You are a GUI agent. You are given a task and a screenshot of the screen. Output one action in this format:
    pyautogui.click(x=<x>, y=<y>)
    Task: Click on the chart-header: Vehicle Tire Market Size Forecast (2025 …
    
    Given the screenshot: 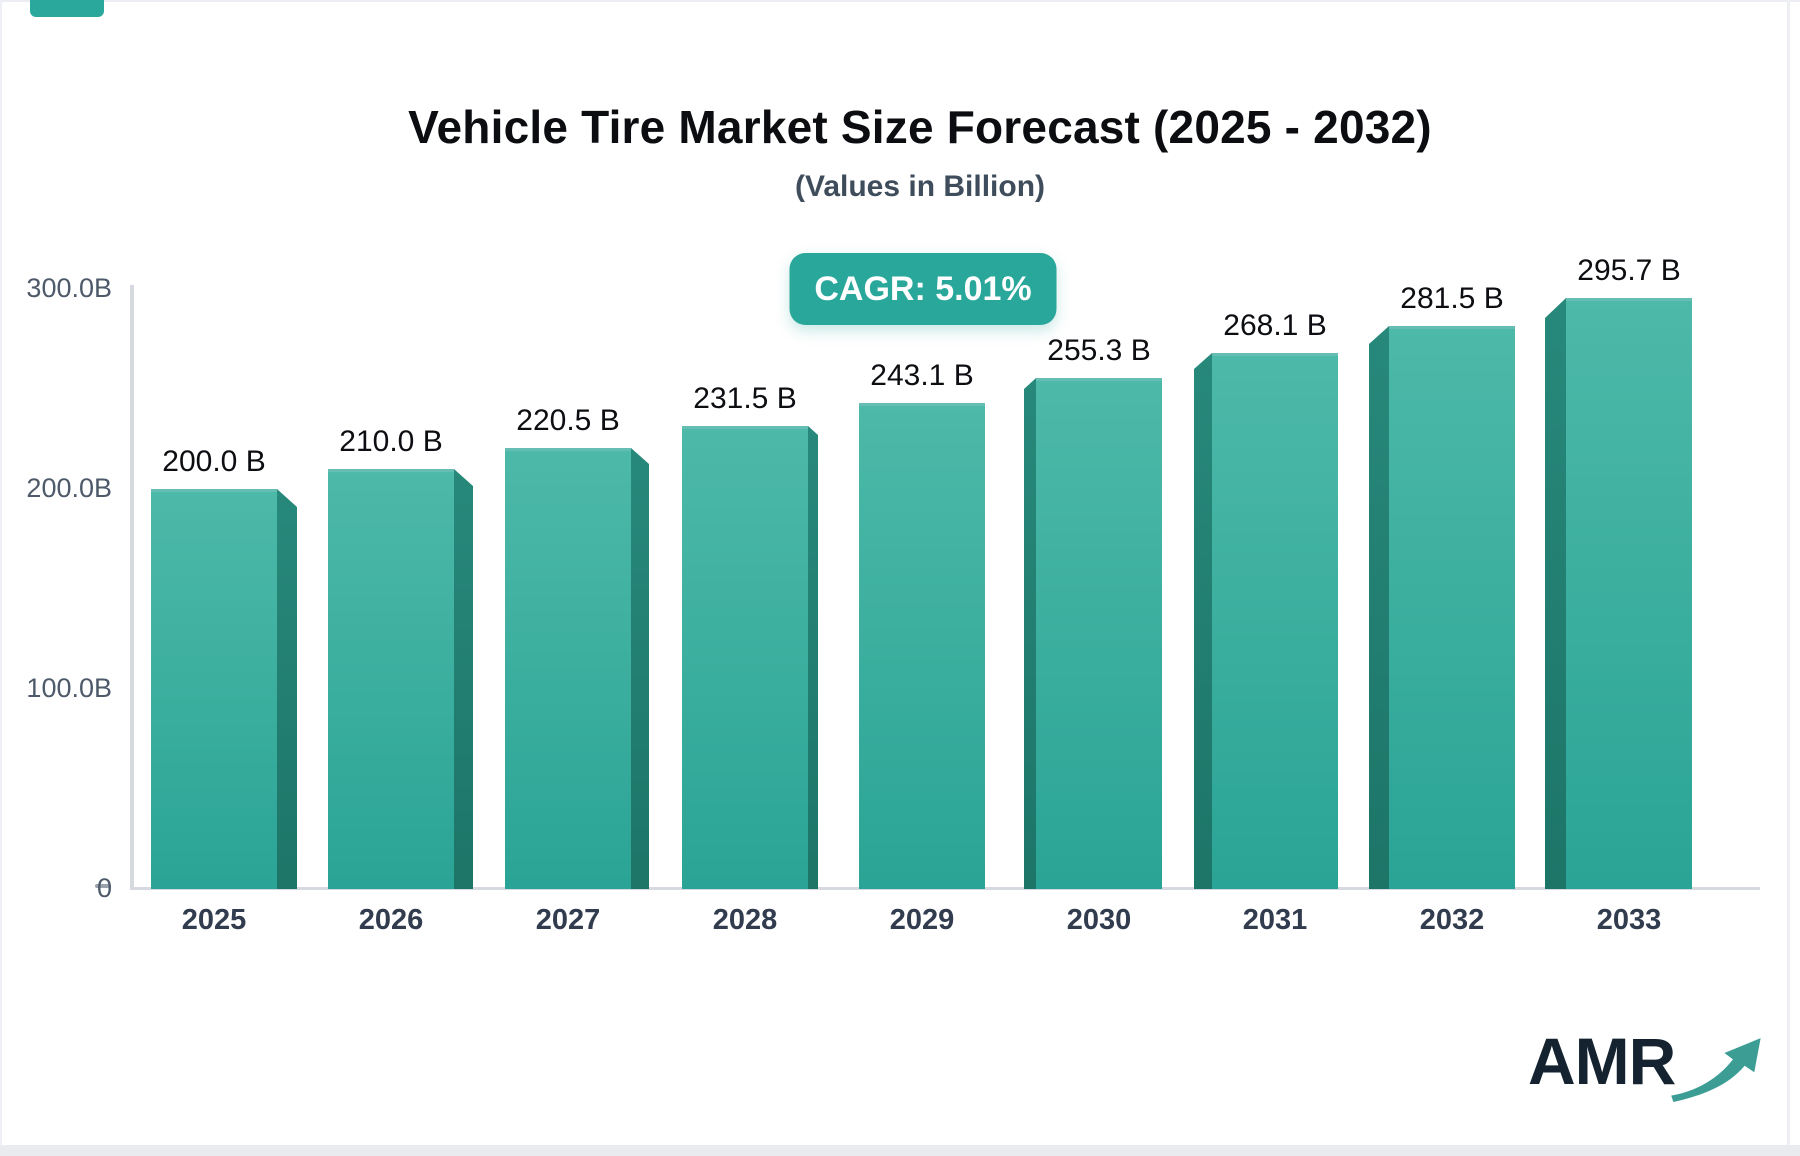 What is the action you would take?
    pyautogui.click(x=900, y=152)
    